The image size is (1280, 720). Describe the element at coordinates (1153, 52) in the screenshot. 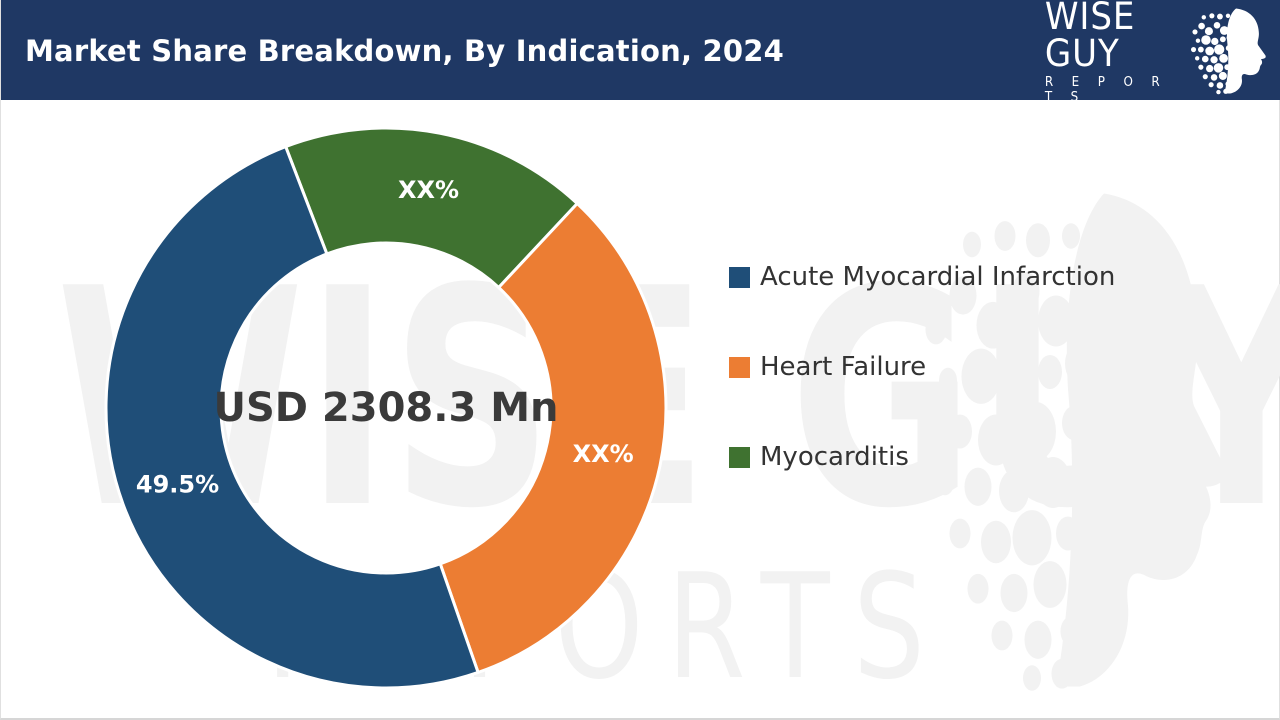

I see `wise-guy-reports-logo: WISE GUY R E P O R T S` at that location.